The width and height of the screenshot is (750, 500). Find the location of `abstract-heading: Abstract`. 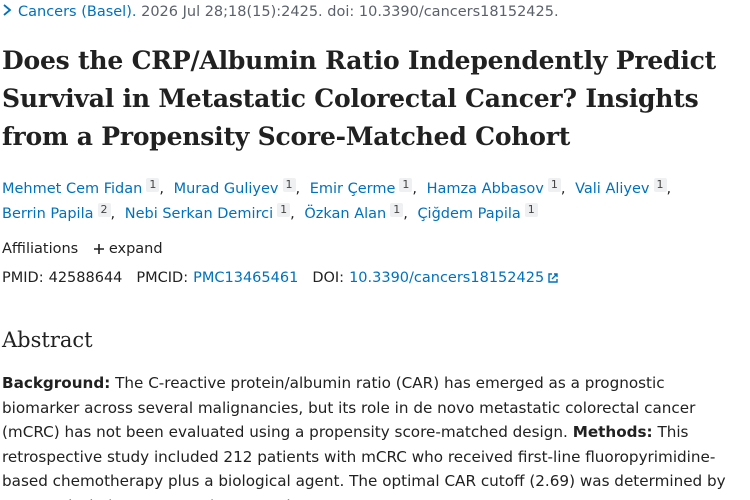

abstract-heading: Abstract is located at coordinates (47, 340).